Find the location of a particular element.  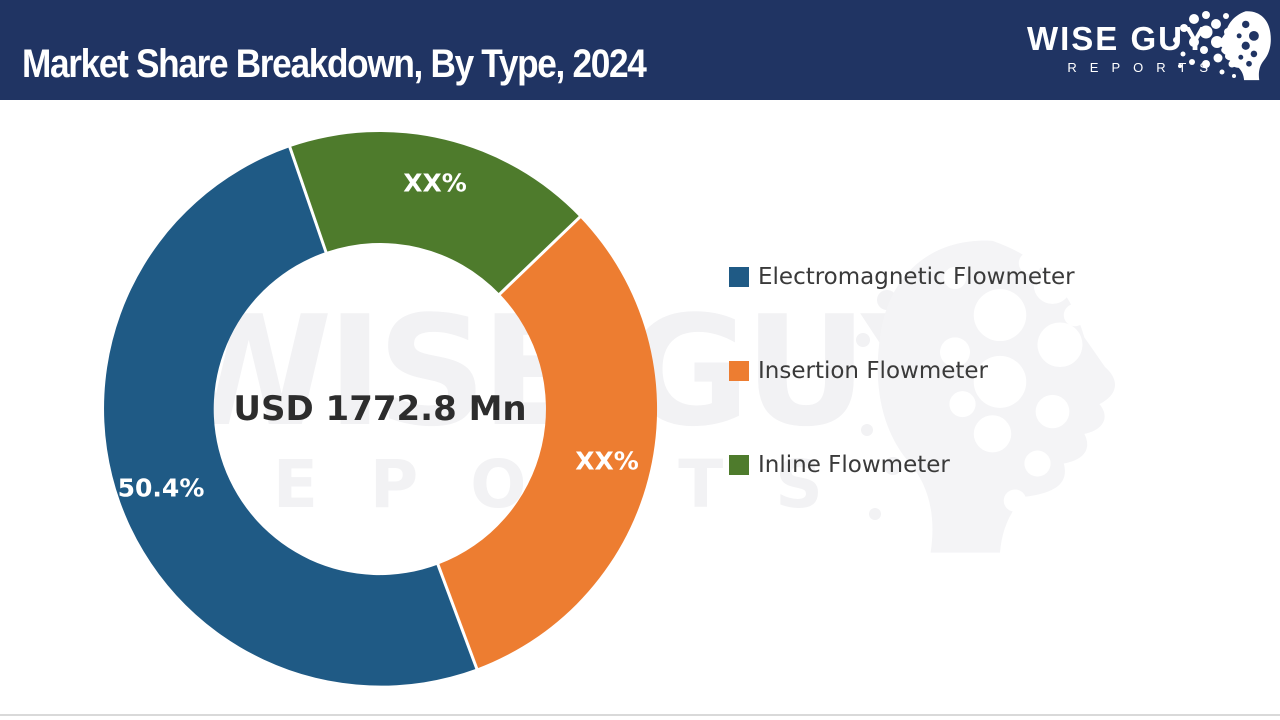

bottom-divider is located at coordinates (640, 715).